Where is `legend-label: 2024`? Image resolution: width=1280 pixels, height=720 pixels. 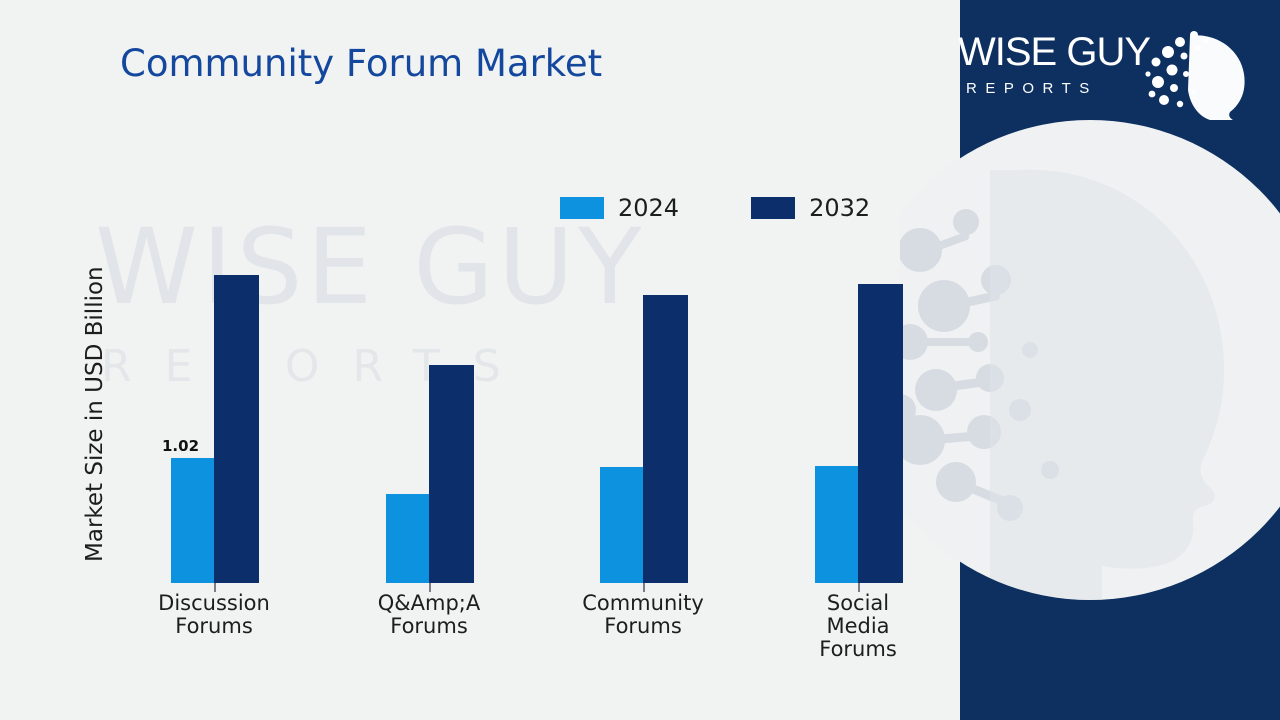 legend-label: 2024 is located at coordinates (649, 208).